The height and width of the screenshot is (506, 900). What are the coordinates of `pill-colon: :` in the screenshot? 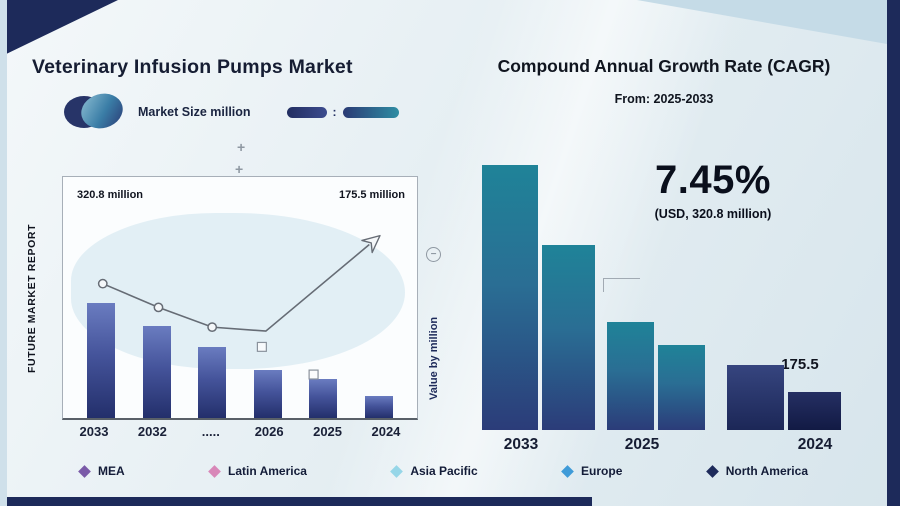 It's located at (334, 111).